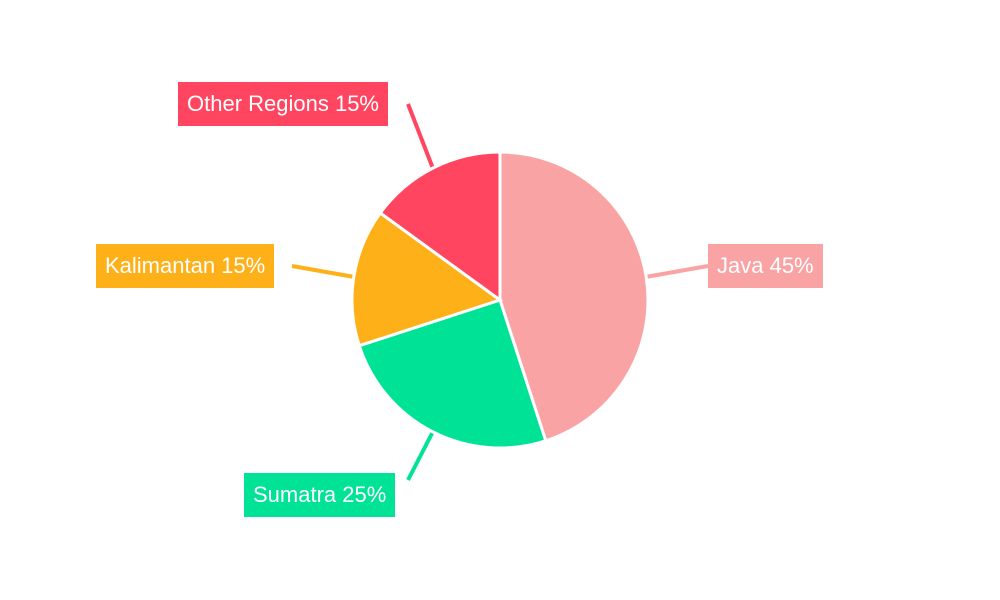 The height and width of the screenshot is (600, 1000). What do you see at coordinates (320, 495) in the screenshot?
I see `label-sumatra: Sumatra 25%` at bounding box center [320, 495].